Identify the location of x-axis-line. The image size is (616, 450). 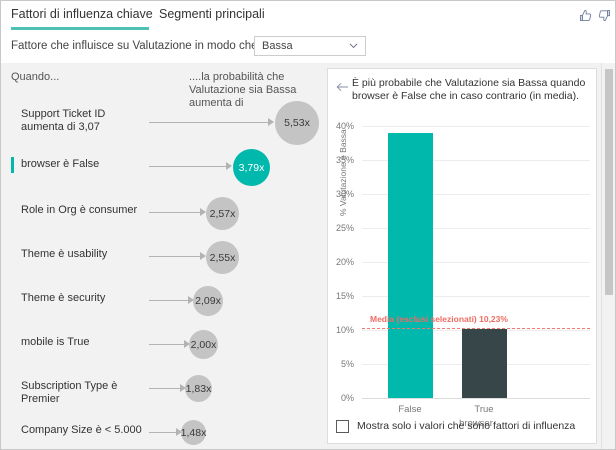
(476, 398).